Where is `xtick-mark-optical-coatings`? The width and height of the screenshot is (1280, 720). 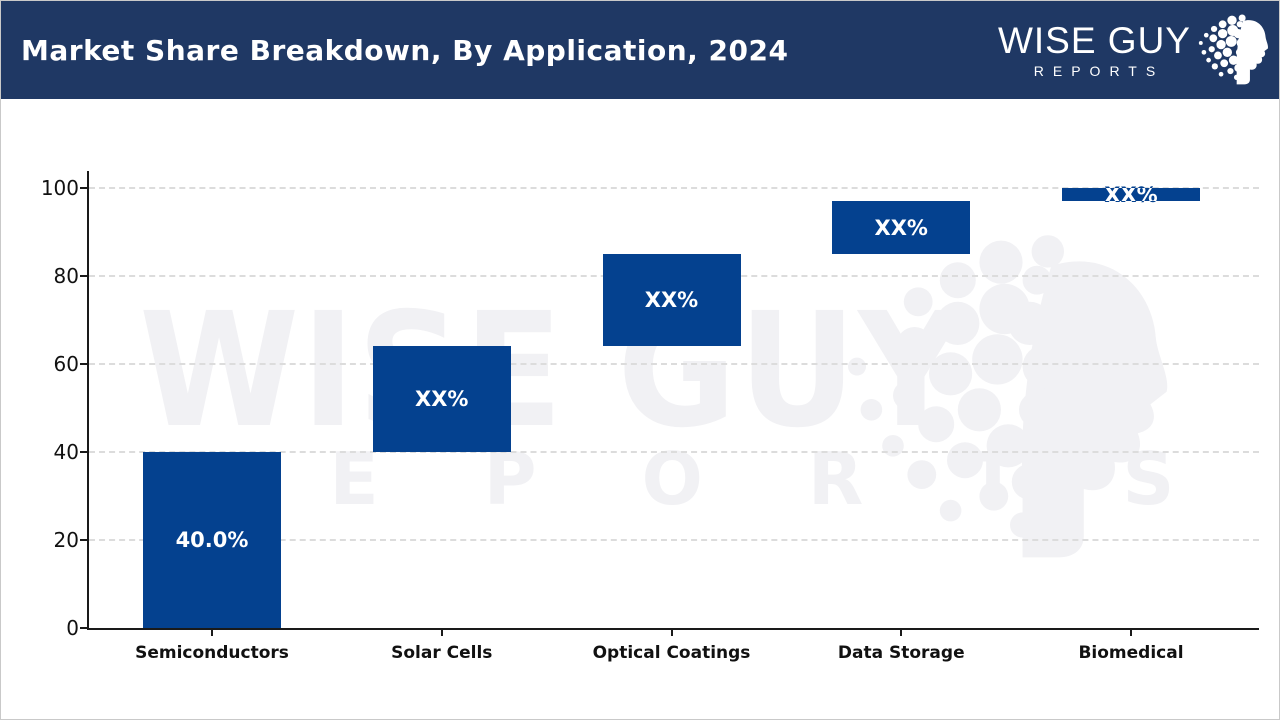
xtick-mark-optical-coatings is located at coordinates (671, 632).